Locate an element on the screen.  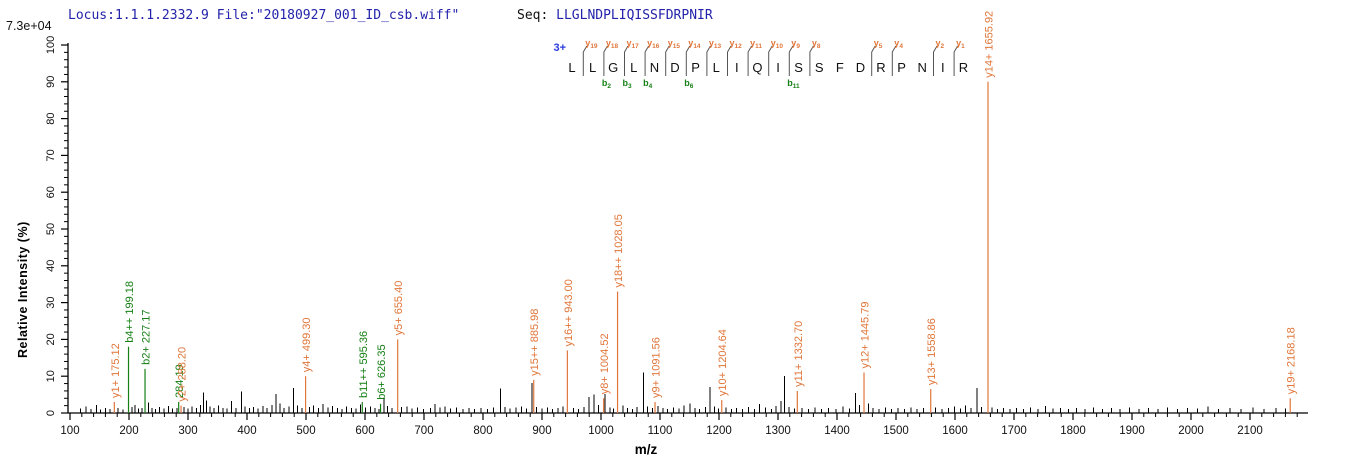
sequence-header: Seq: LLGLNDPLIQISSFDRPNIR is located at coordinates (615, 15).